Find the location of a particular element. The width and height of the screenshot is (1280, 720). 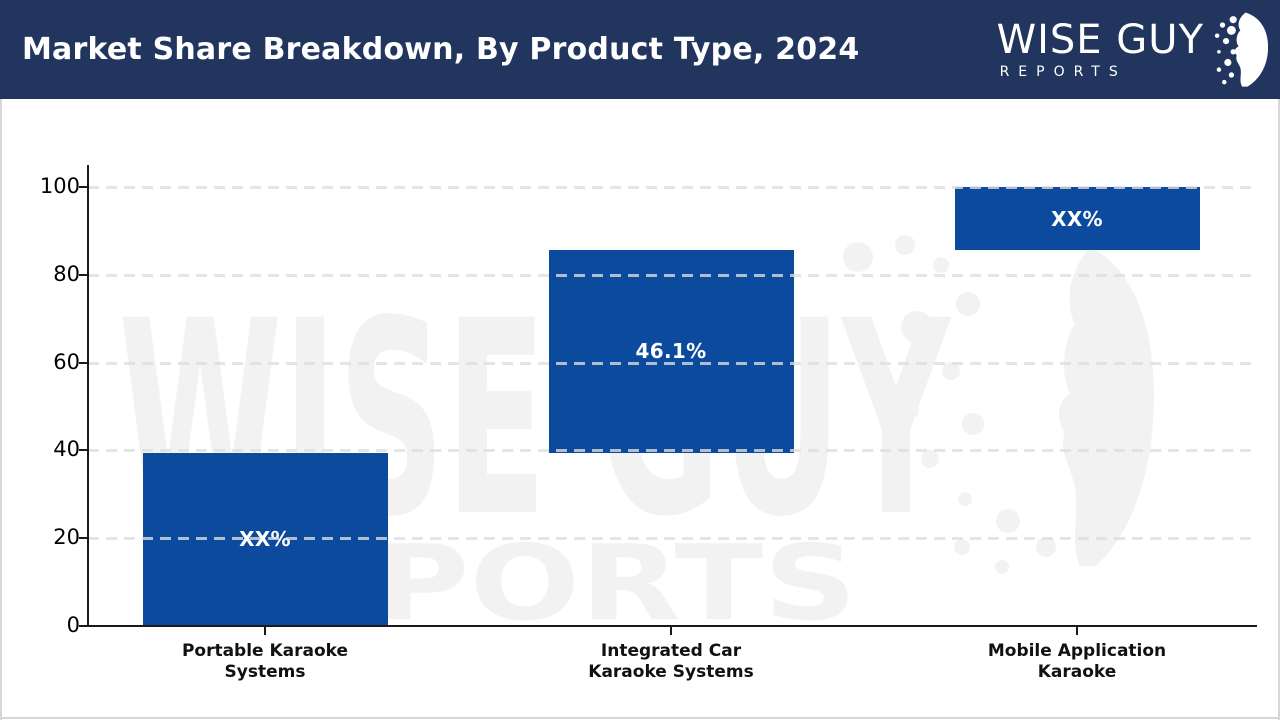

y-tick-label: 0 is located at coordinates (73, 625).